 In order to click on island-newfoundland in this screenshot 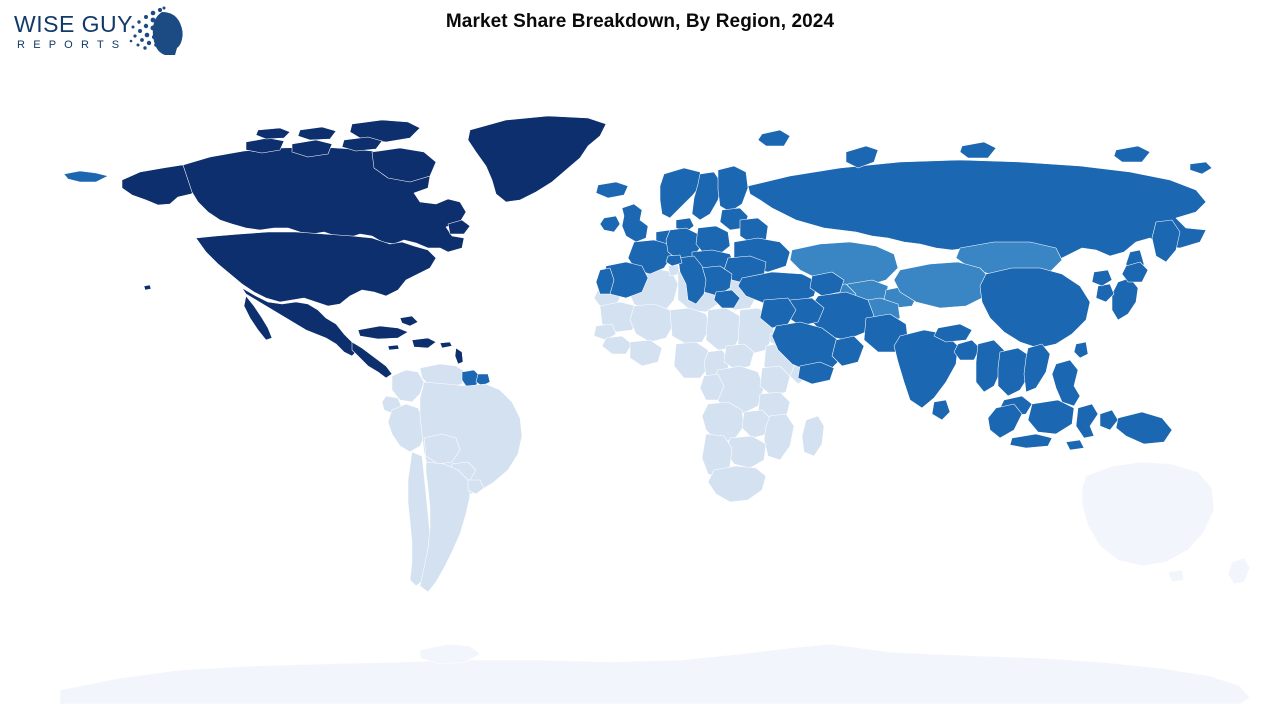, I will do `click(459, 227)`.